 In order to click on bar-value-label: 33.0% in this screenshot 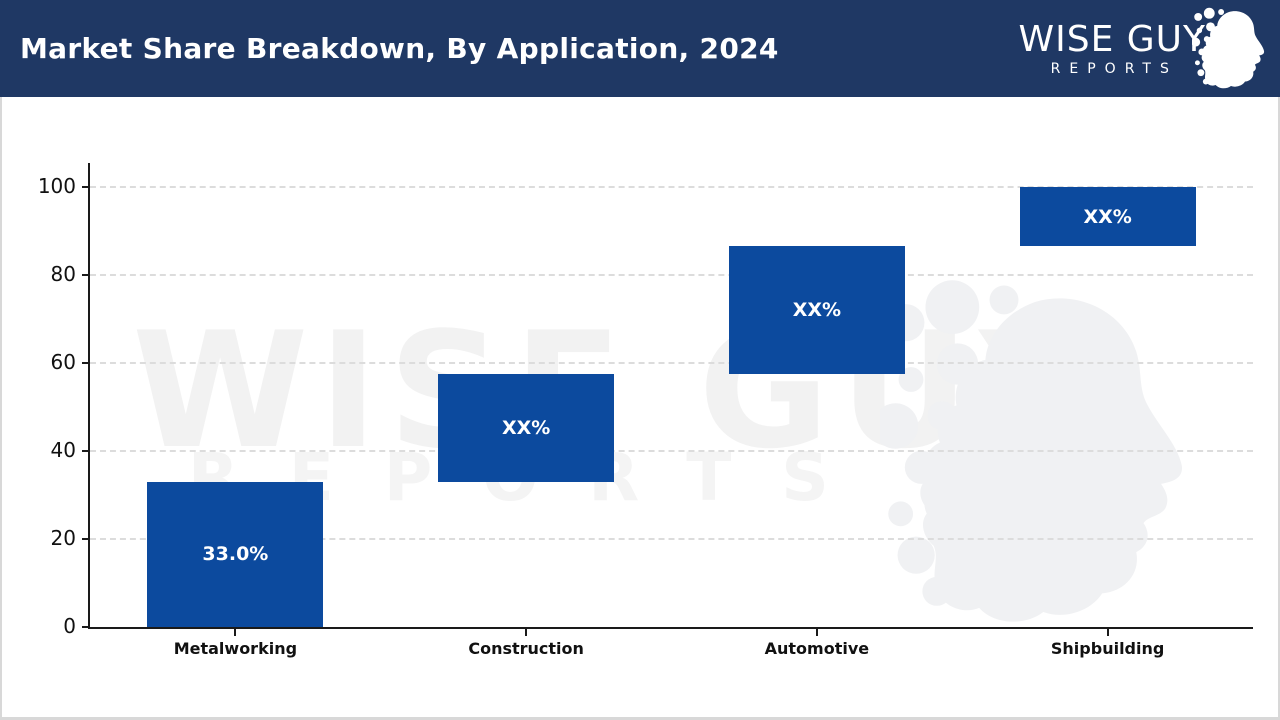, I will do `click(235, 554)`.